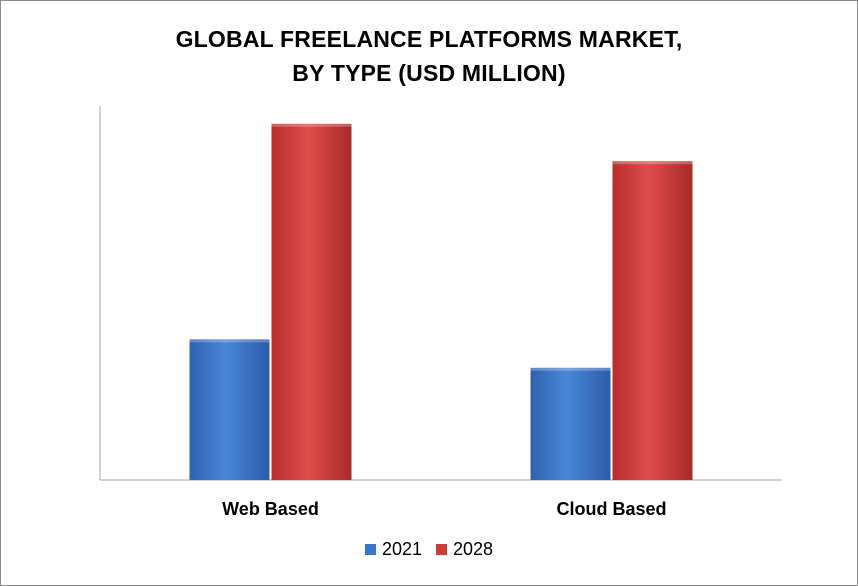  Describe the element at coordinates (652, 320) in the screenshot. I see `bar-cloud-based-2028` at that location.